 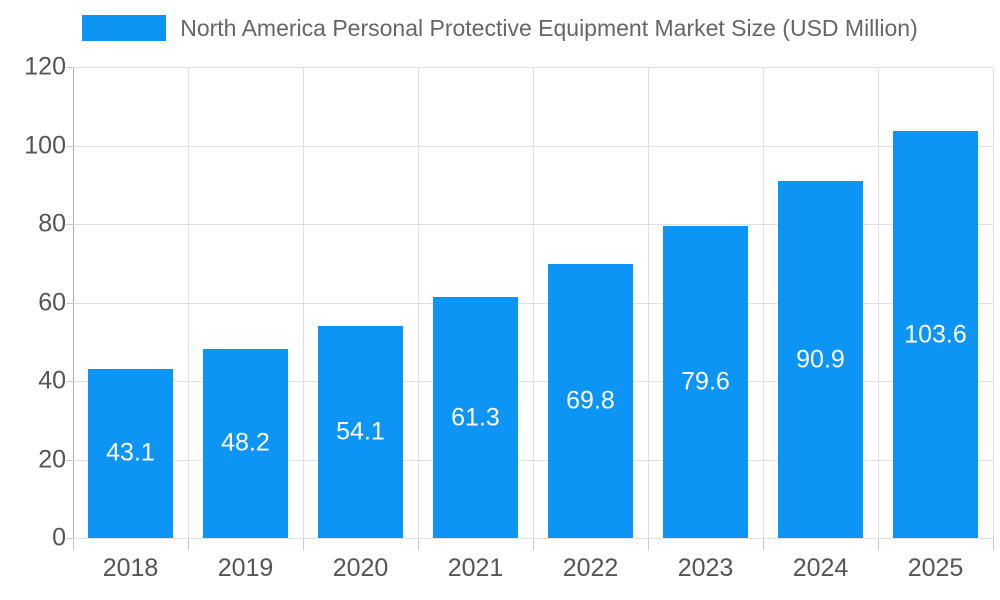 I want to click on bar-value-label: 54.1, so click(x=360, y=431).